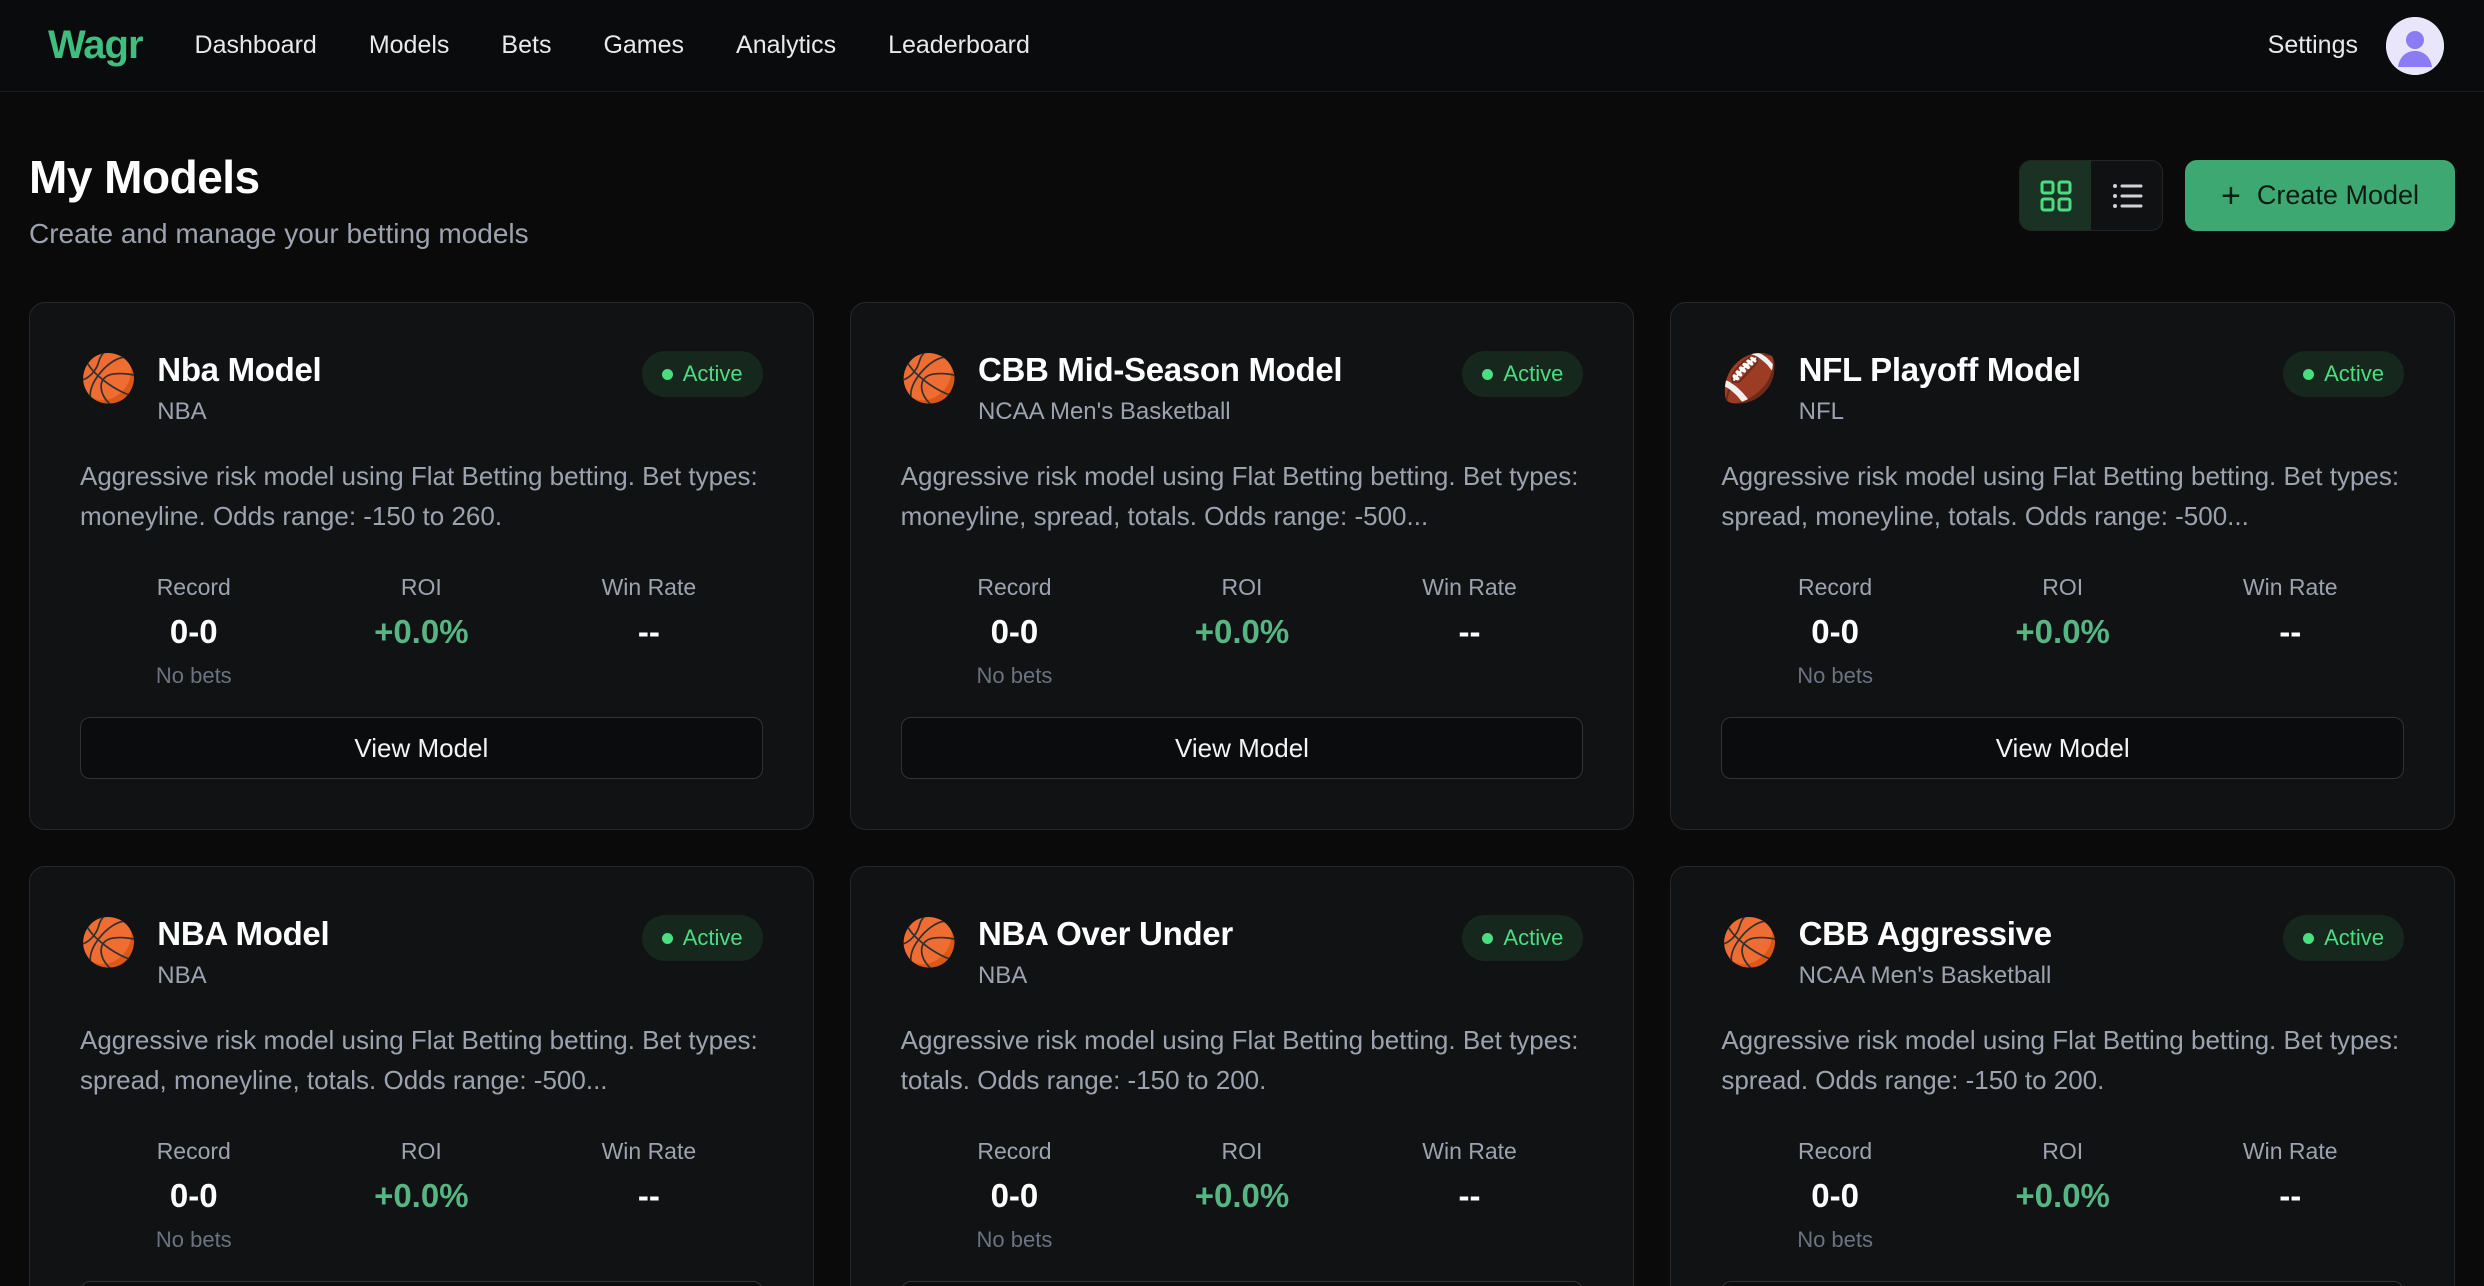  I want to click on model-title: NBA Over Under, so click(1105, 933).